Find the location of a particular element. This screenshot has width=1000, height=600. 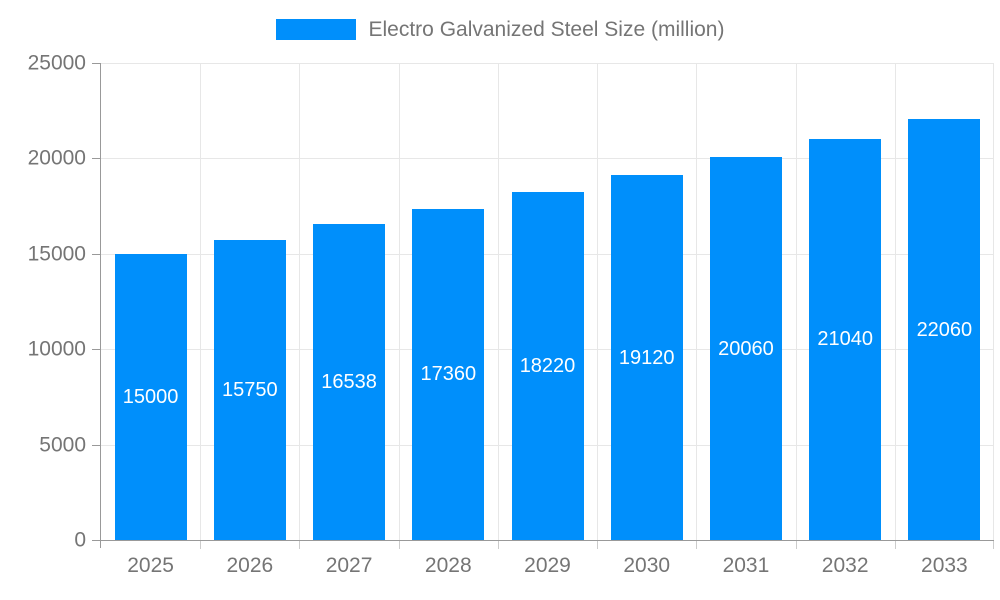

x-axis-label: 2025 is located at coordinates (150, 565).